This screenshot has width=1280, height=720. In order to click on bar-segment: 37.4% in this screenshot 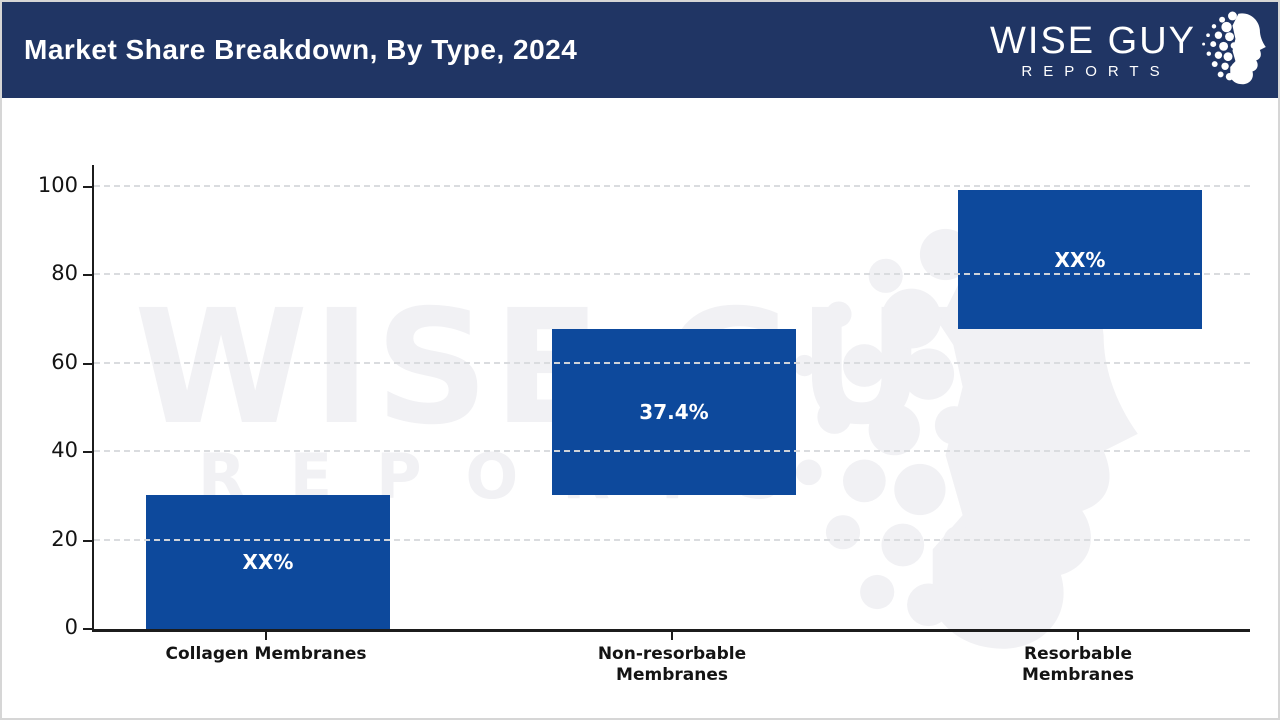, I will do `click(674, 412)`.